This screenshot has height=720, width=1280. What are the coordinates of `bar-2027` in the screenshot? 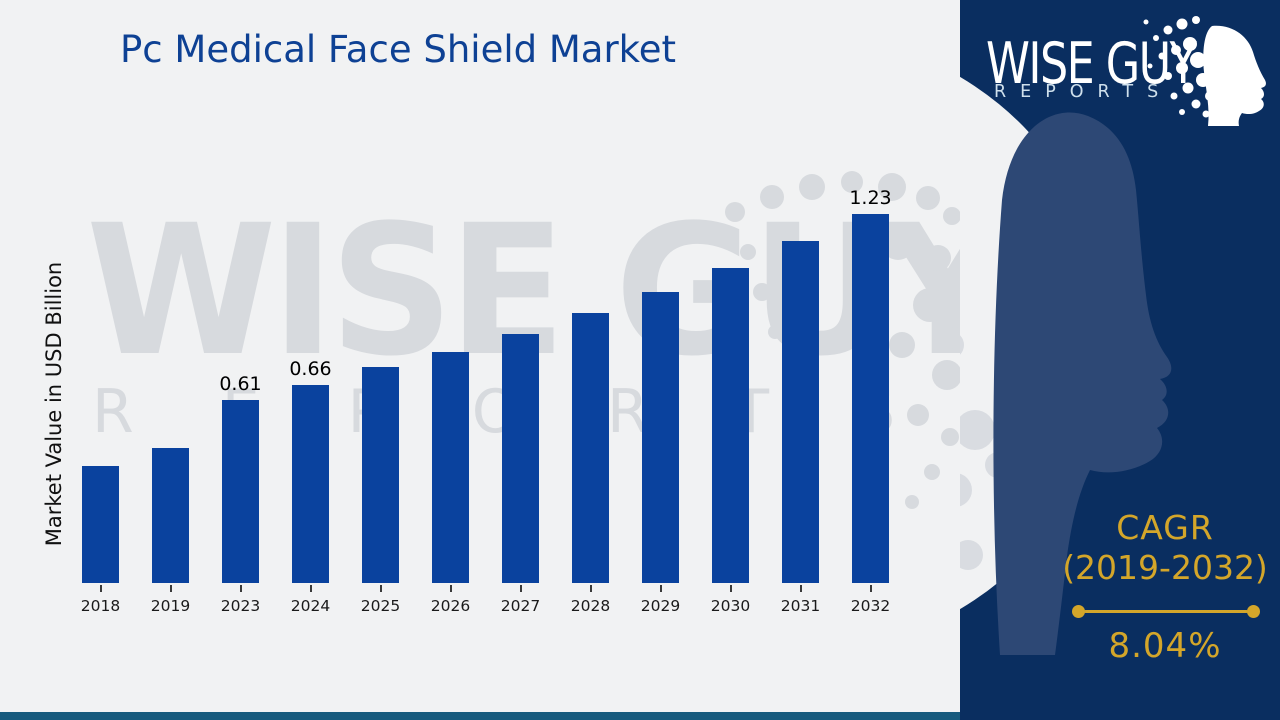 It's located at (520, 458).